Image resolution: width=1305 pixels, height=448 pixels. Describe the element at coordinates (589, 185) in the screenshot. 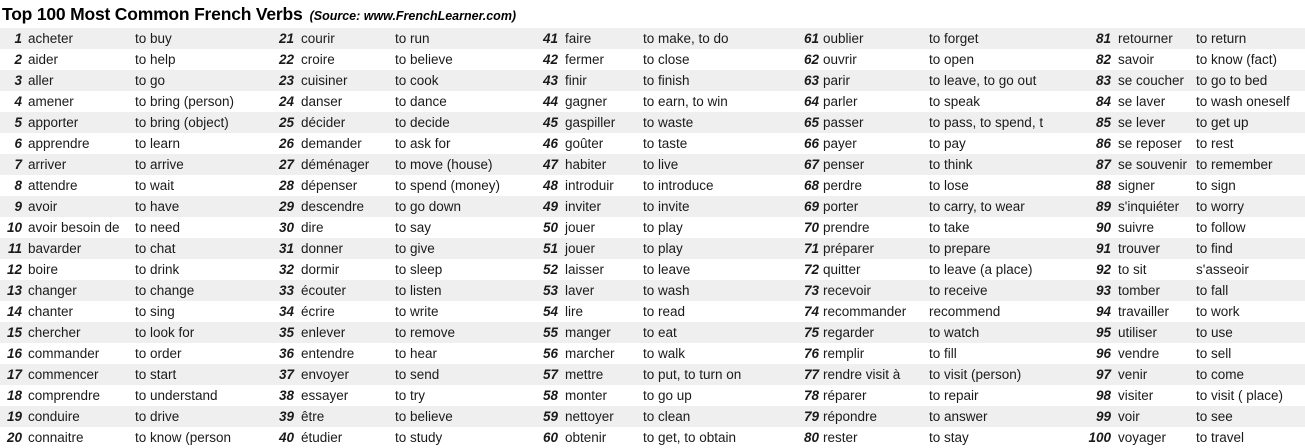

I see `verb-french: introduir` at that location.